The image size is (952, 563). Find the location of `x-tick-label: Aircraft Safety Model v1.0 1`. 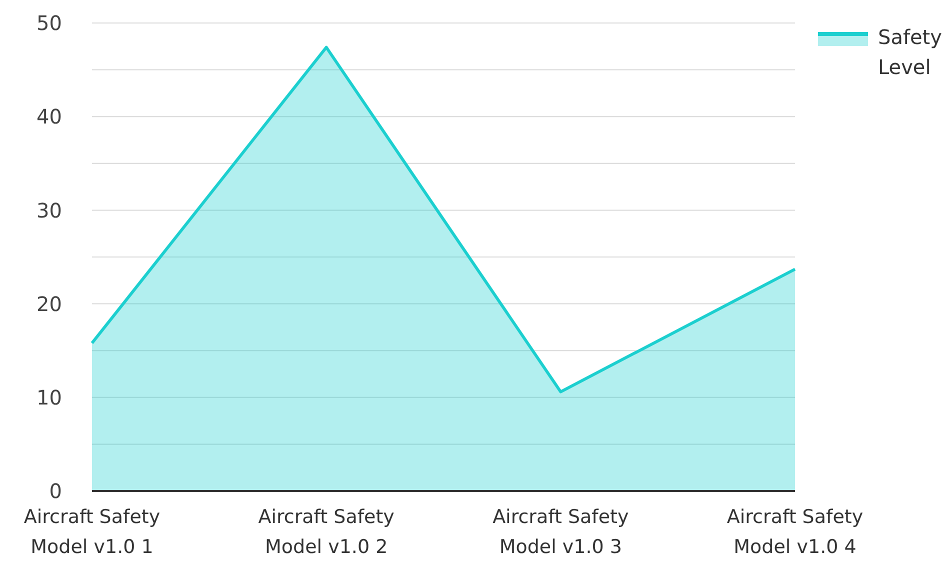

x-tick-label: Aircraft Safety Model v1.0 1 is located at coordinates (92, 532).